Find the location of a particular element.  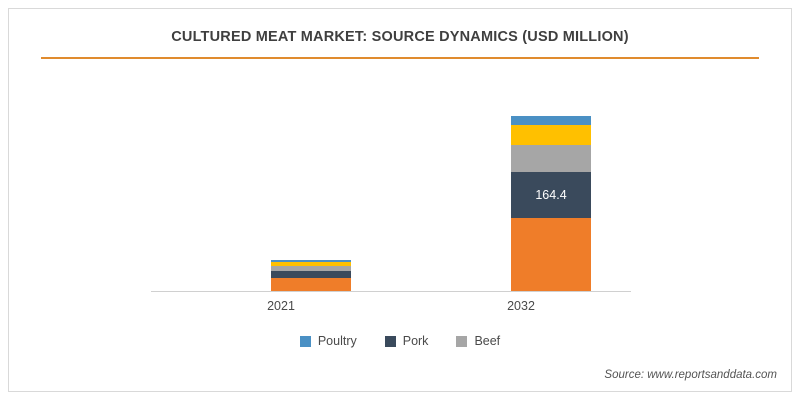

stacked-bar-2032: 164.4 is located at coordinates (551, 203).